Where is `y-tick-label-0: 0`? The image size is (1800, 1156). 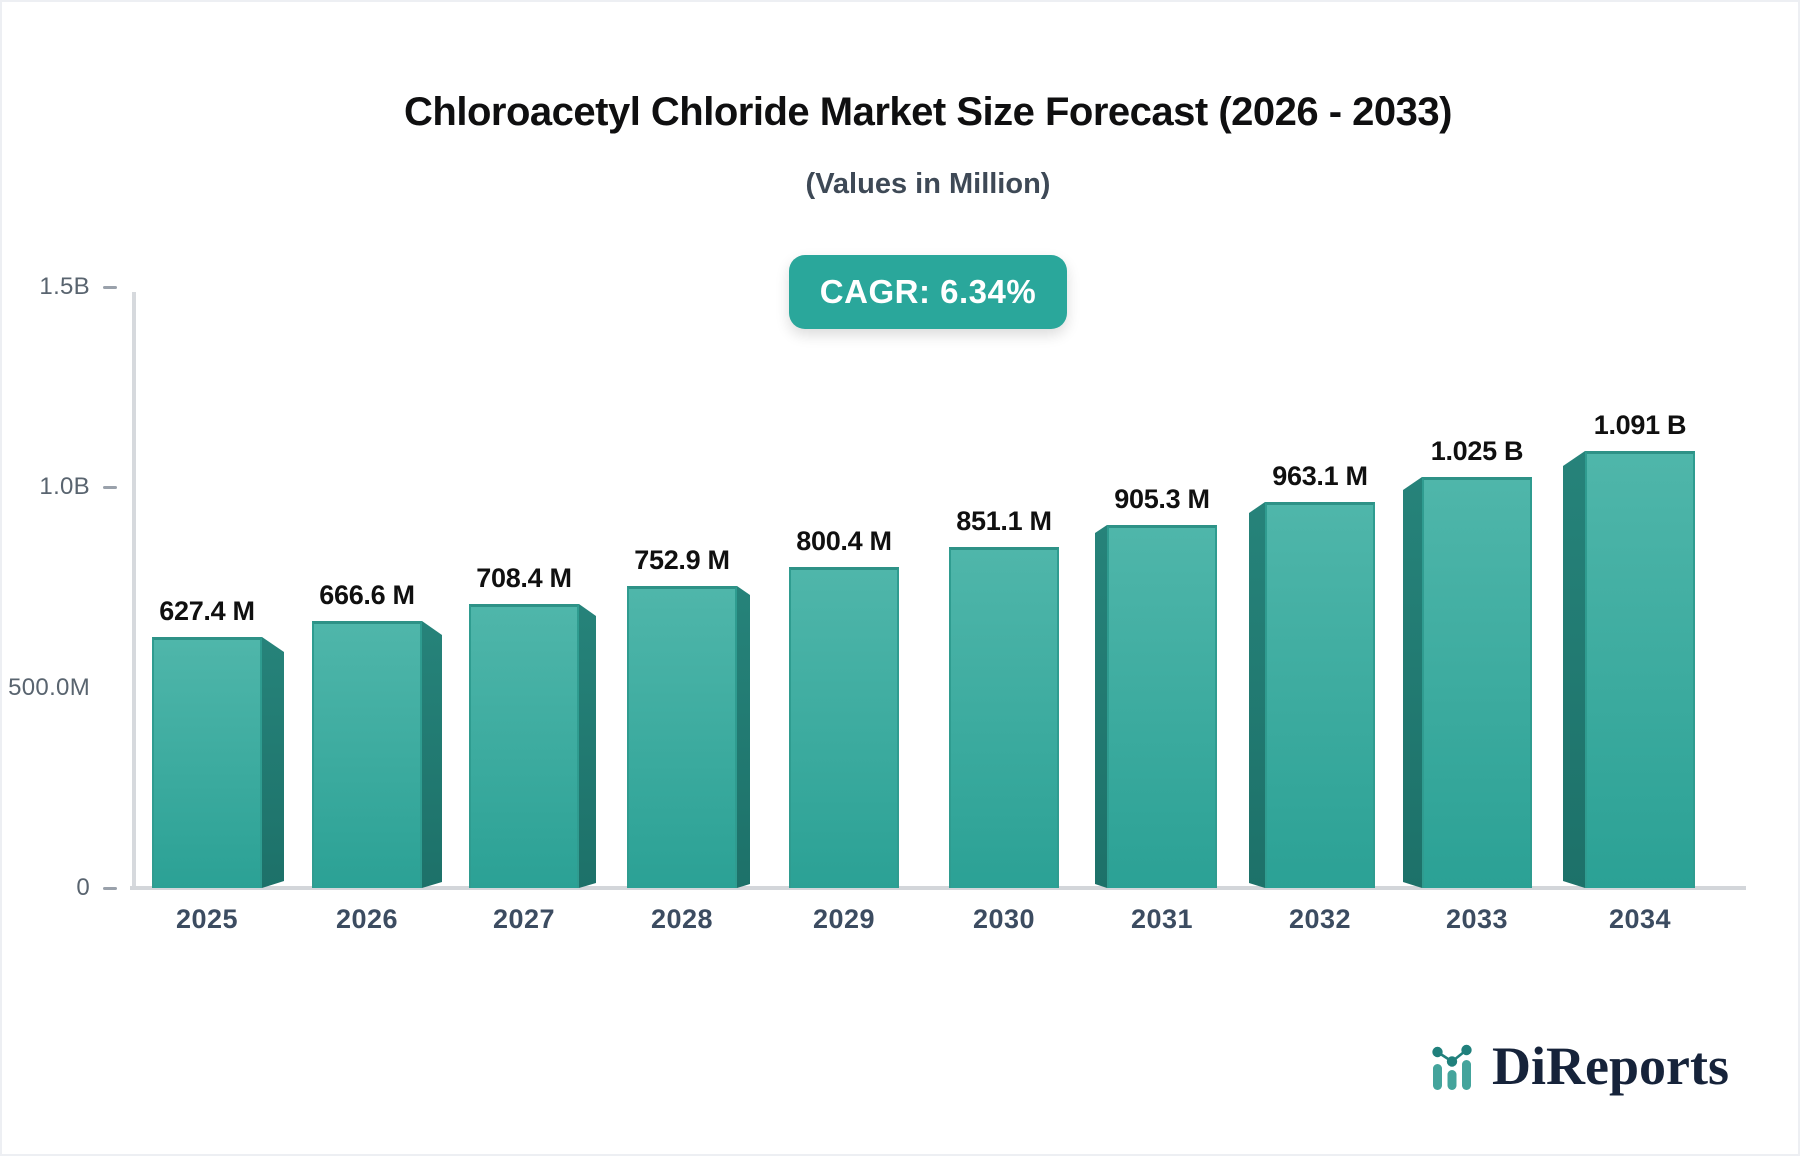
y-tick-label-0: 0 is located at coordinates (83, 887).